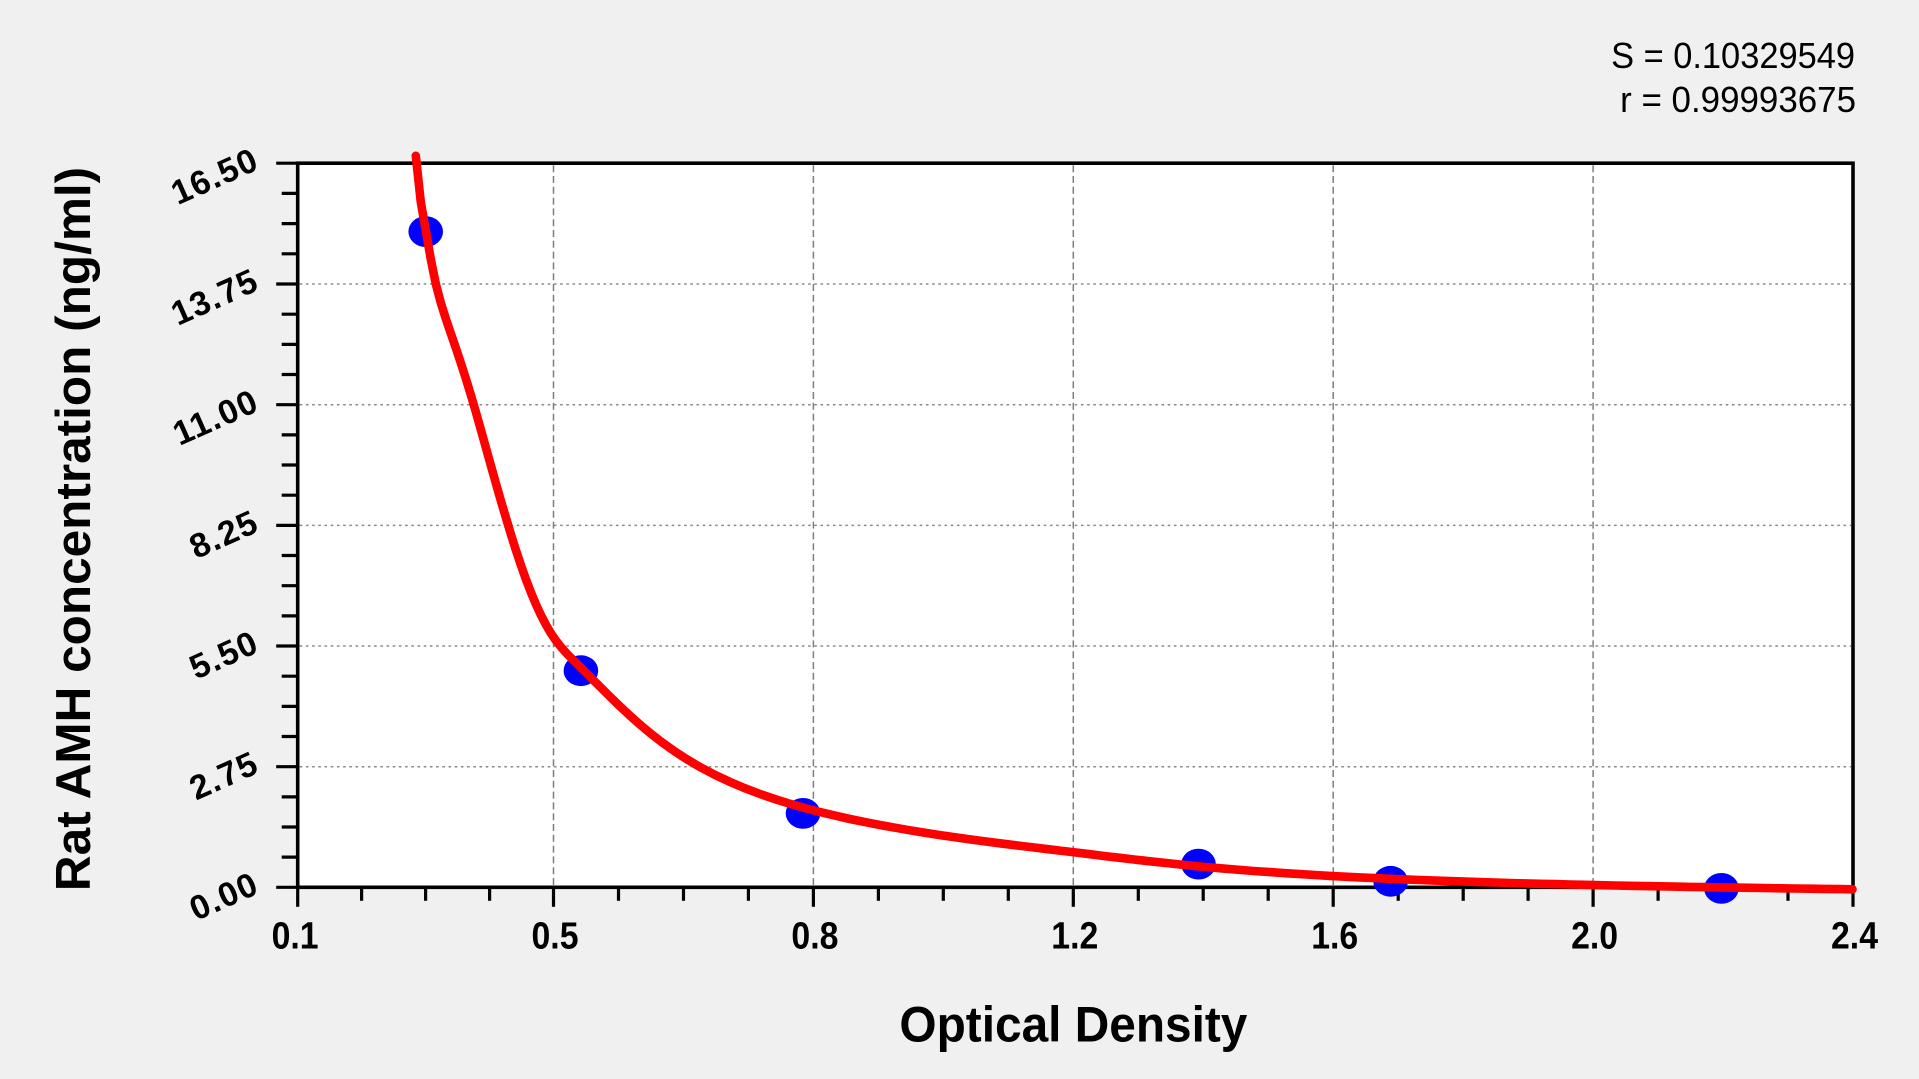 The width and height of the screenshot is (1919, 1079). Describe the element at coordinates (1594, 935) in the screenshot. I see `svg-text: 2.0` at that location.